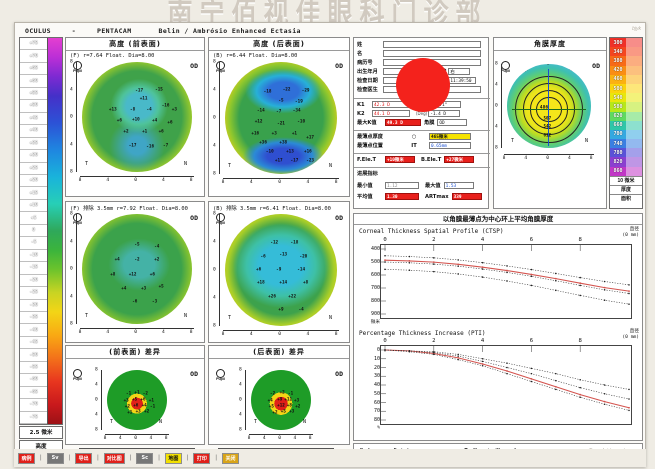 This screenshot has height=469, width=655. I want to click on pti-plot-svg, so click(505, 383).